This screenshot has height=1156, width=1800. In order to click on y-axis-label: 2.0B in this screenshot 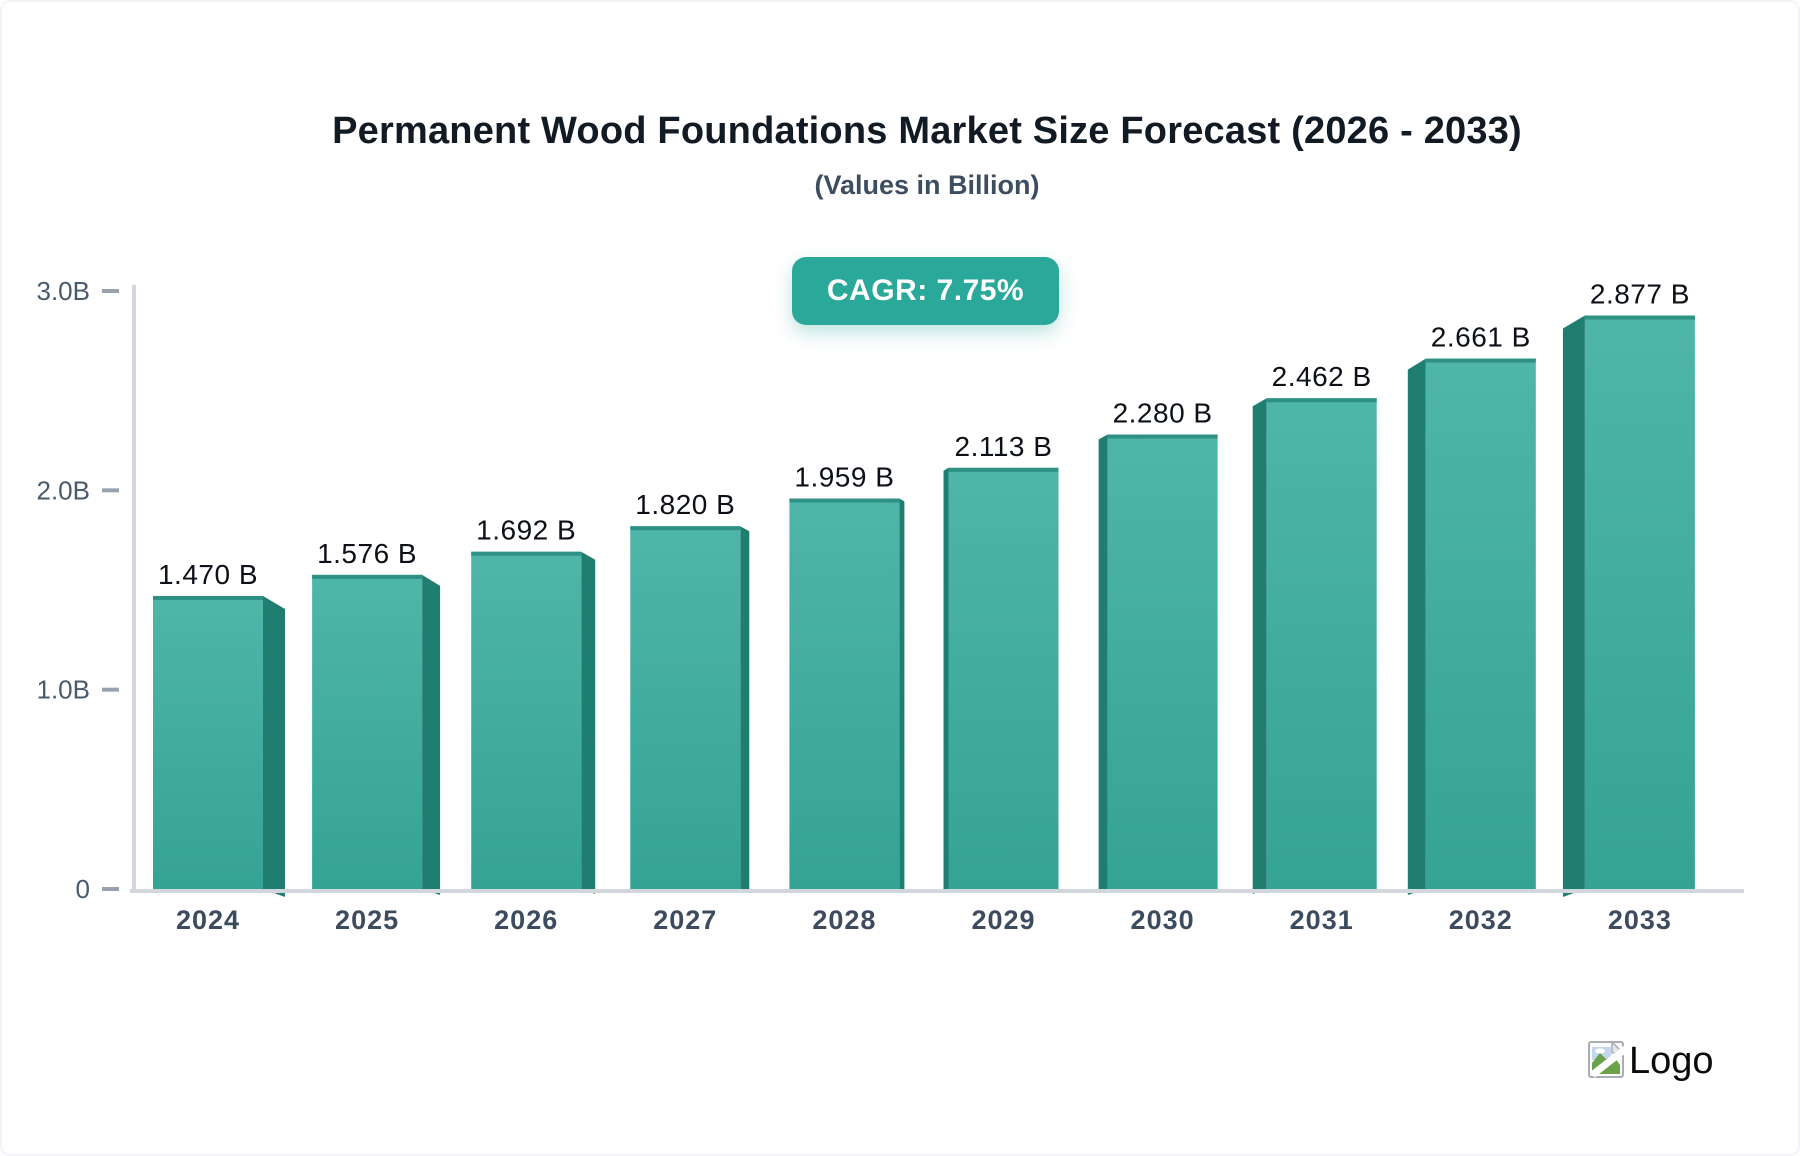, I will do `click(64, 490)`.